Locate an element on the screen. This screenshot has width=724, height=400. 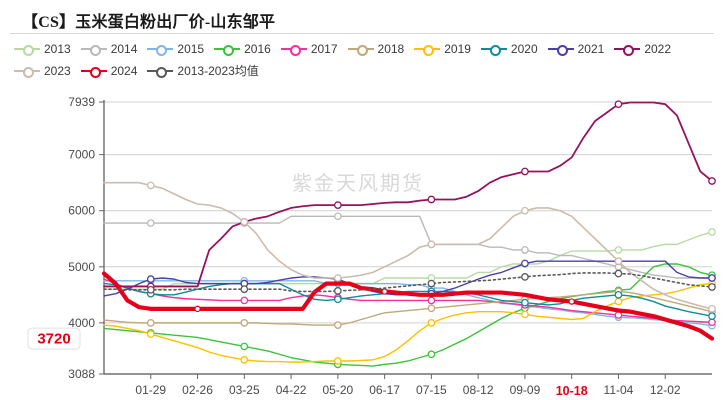
legend-item-label: 2017 is located at coordinates (324, 49).